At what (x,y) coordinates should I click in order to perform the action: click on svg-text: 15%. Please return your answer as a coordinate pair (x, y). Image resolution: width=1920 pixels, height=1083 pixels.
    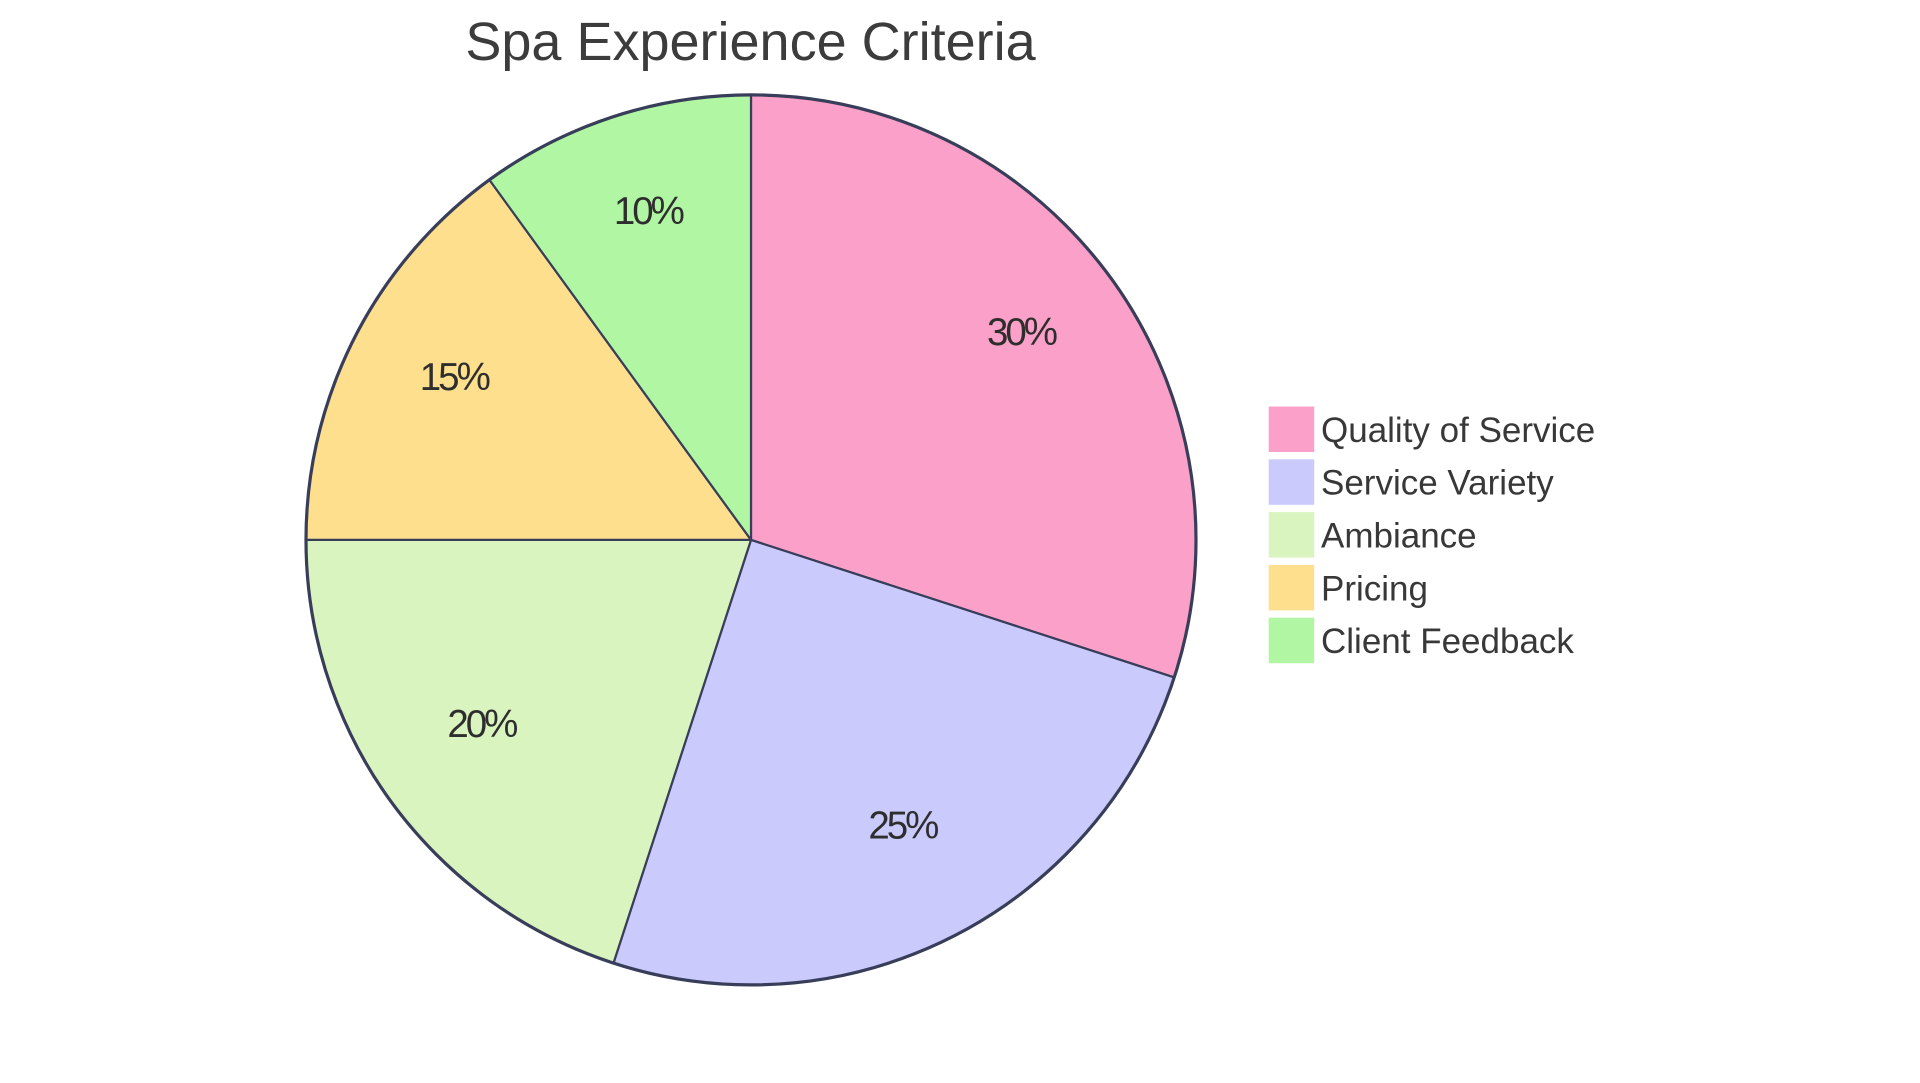
    Looking at the image, I should click on (455, 377).